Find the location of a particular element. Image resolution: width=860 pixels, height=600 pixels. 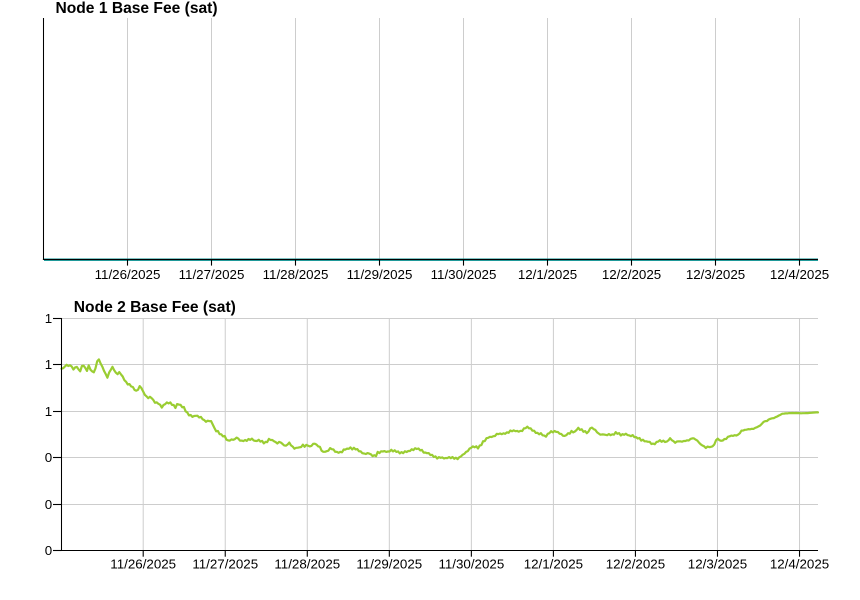

svg-text: Node 1 Base Fee (sat) is located at coordinates (137, 8).